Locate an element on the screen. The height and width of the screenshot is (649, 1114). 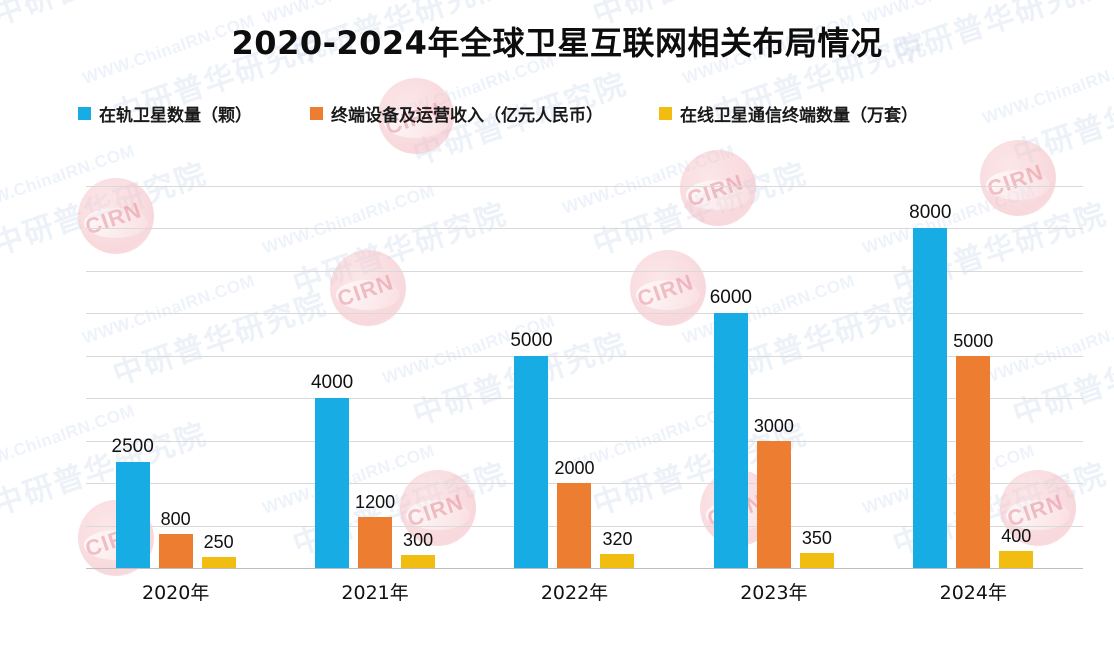
bar-series-2: 350 is located at coordinates (816, 548).